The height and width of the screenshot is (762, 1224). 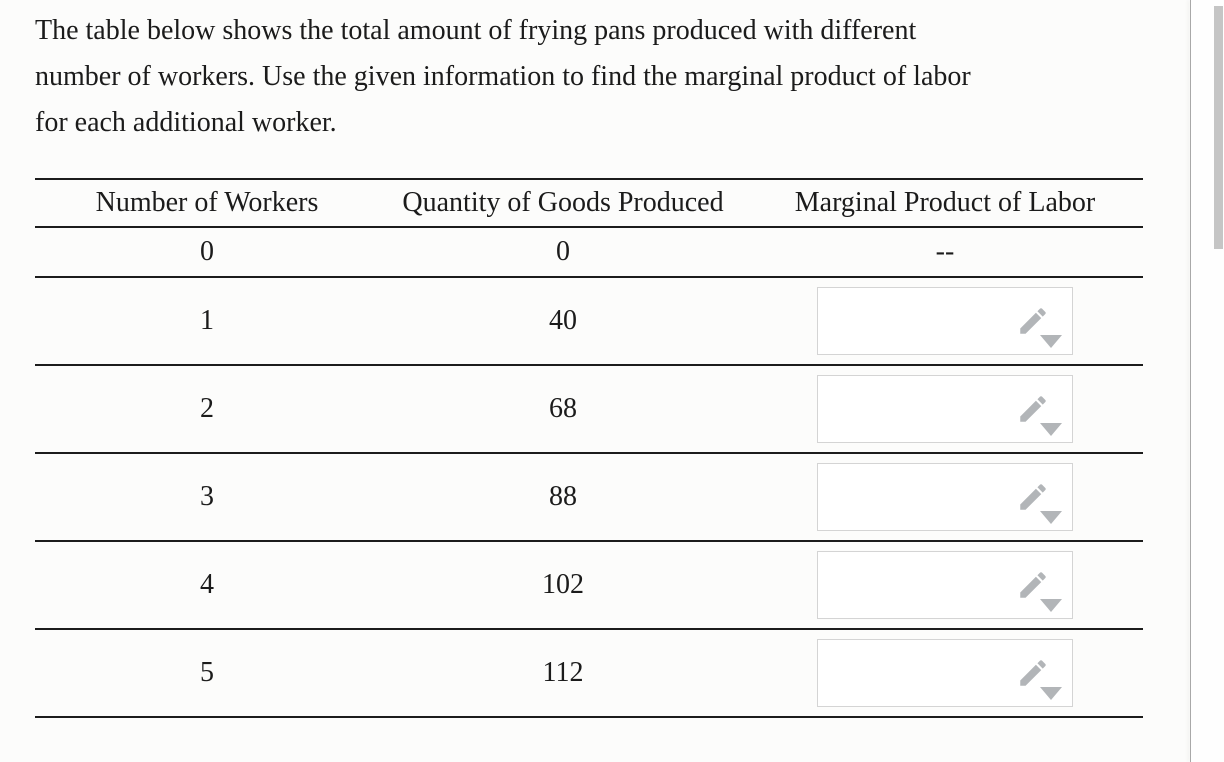 I want to click on scrollbar-thumb, so click(x=1218, y=127).